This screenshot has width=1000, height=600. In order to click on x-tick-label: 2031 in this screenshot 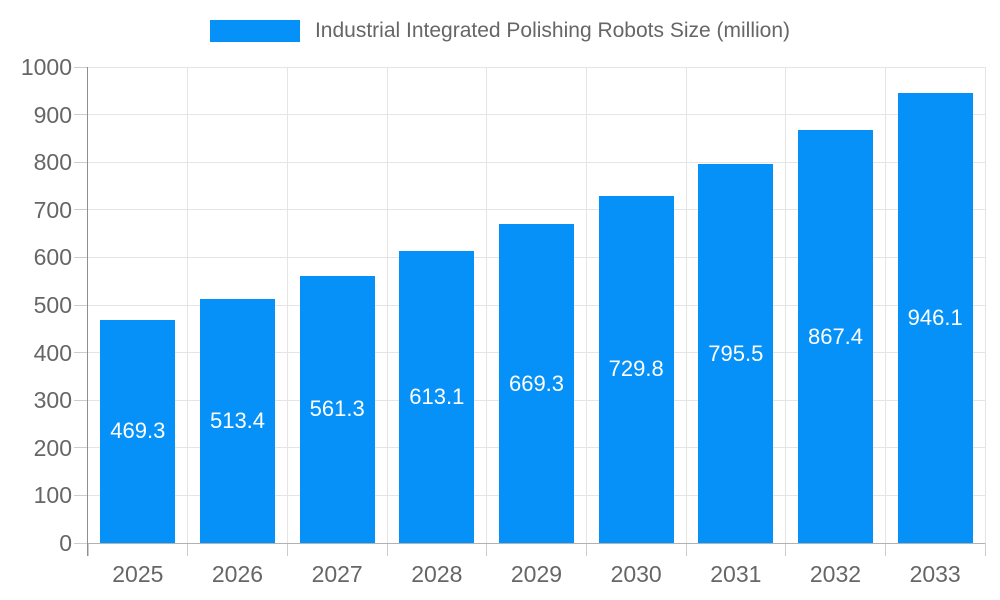, I will do `click(736, 574)`.